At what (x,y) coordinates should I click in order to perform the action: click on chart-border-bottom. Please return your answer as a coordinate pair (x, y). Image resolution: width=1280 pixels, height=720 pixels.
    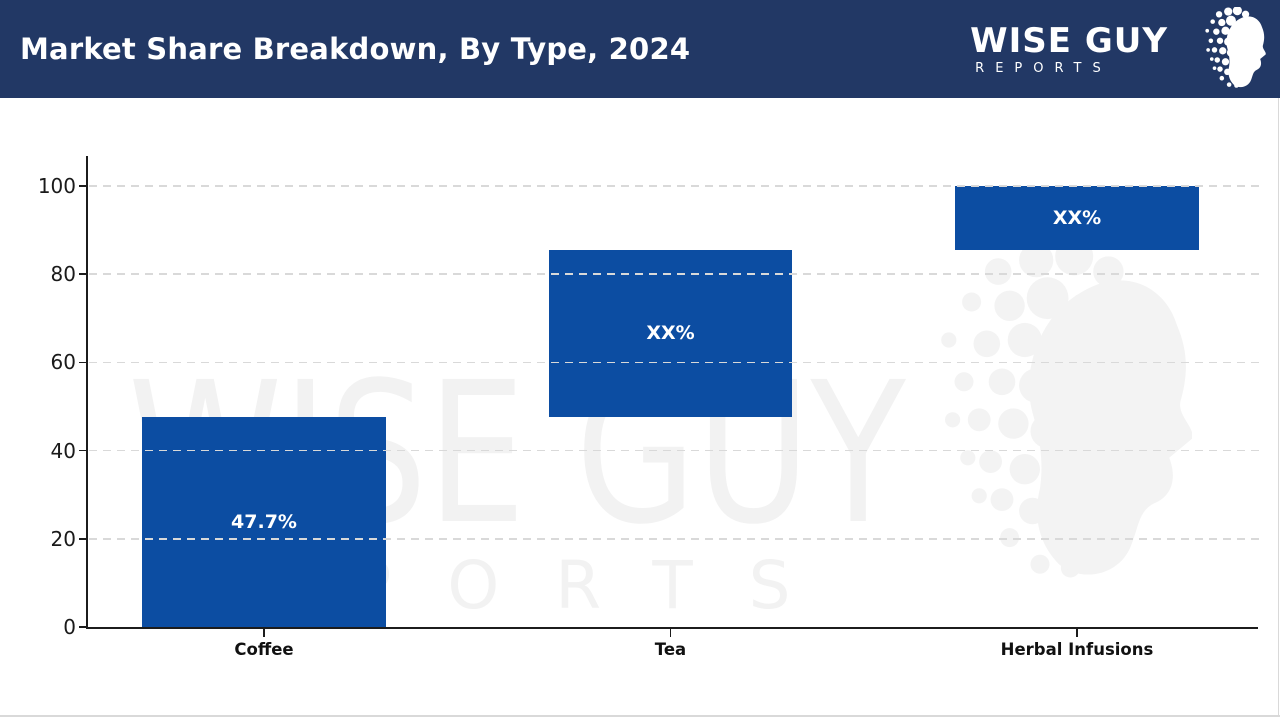
    Looking at the image, I should click on (640, 716).